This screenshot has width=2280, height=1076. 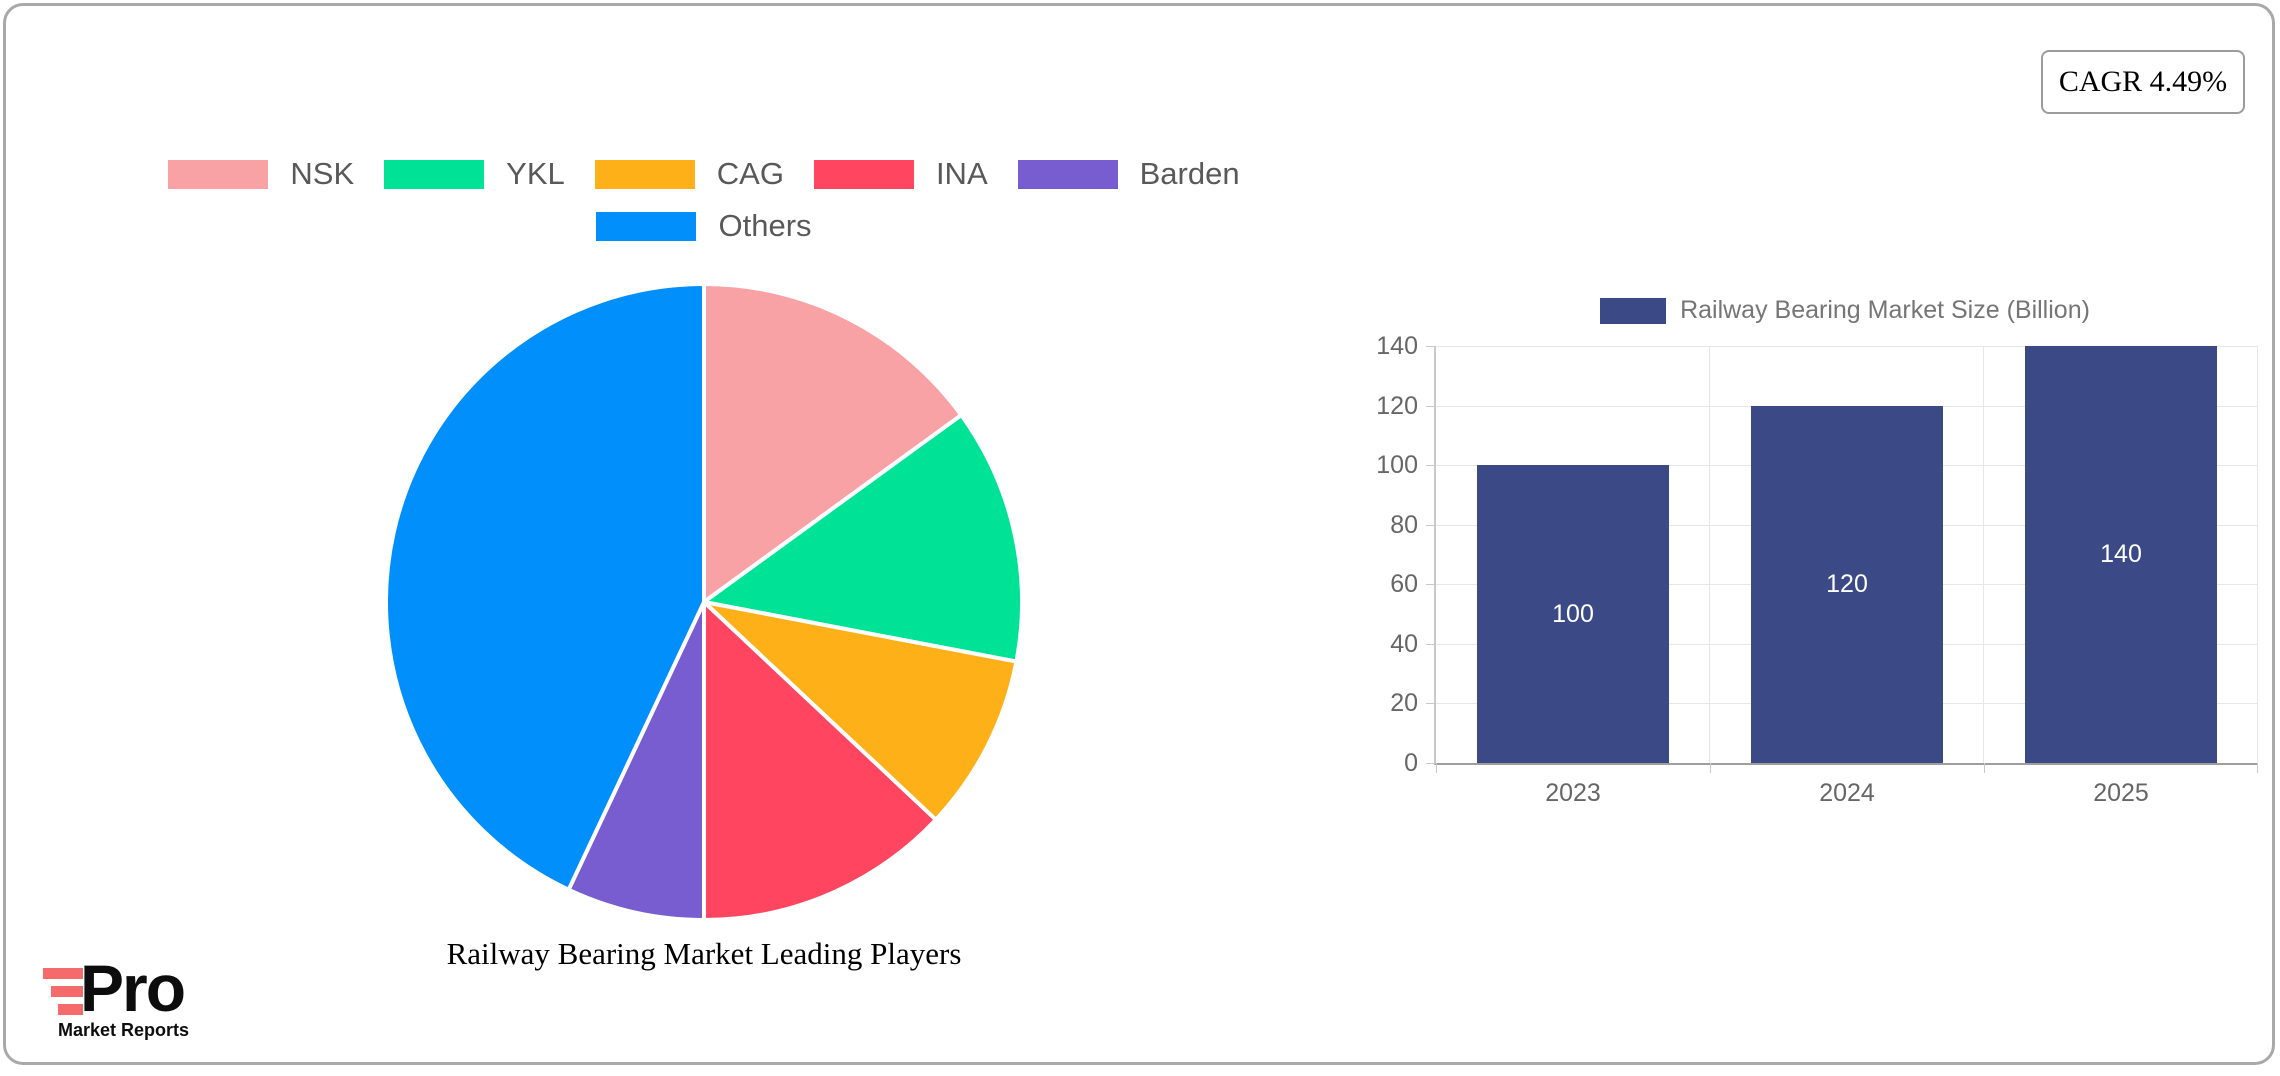 What do you see at coordinates (1847, 793) in the screenshot?
I see `x-axis-label: 2024` at bounding box center [1847, 793].